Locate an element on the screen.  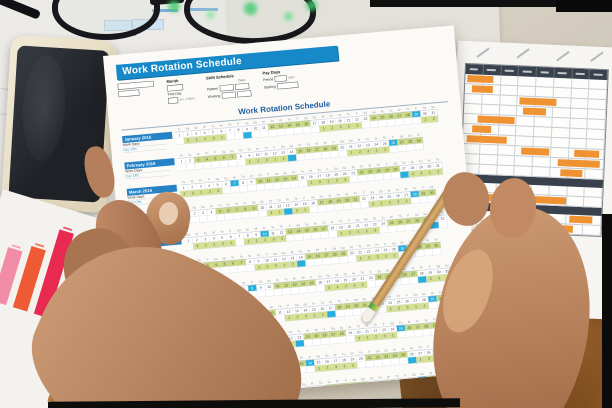
starting-label: Starting is located at coordinates (269, 87).